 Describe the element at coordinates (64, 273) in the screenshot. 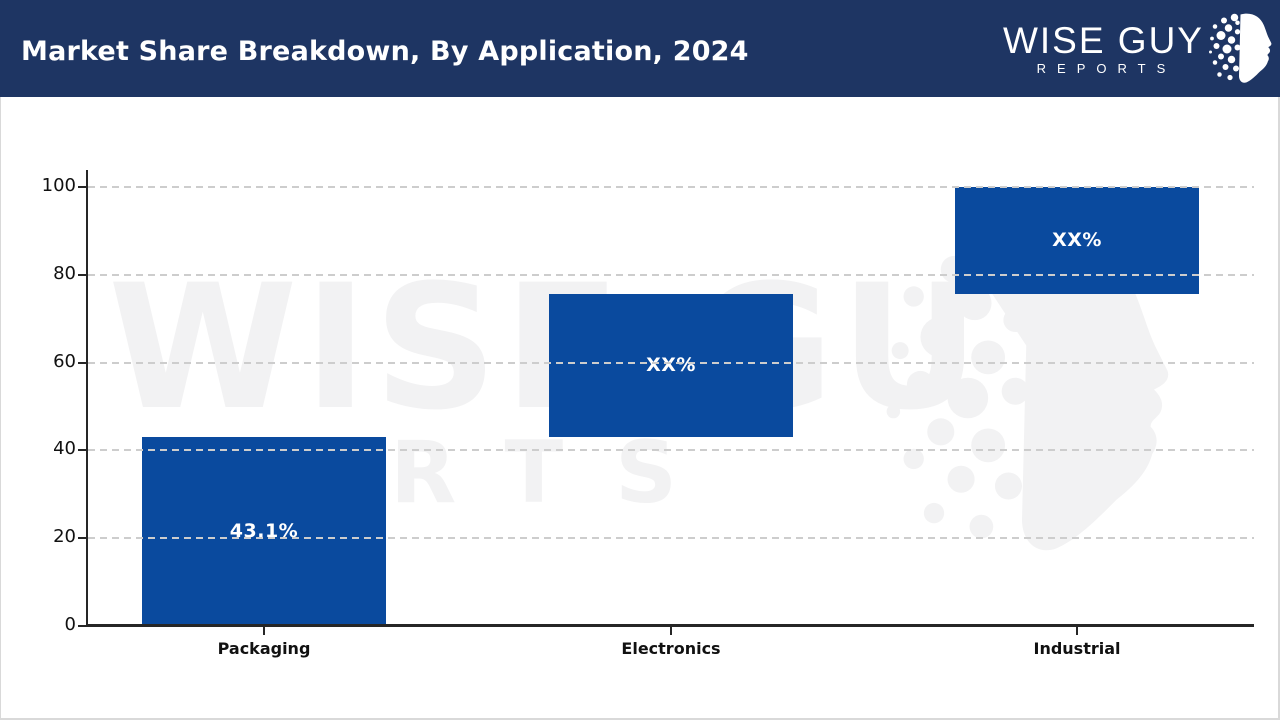

I see `y-tick-label: 80` at that location.